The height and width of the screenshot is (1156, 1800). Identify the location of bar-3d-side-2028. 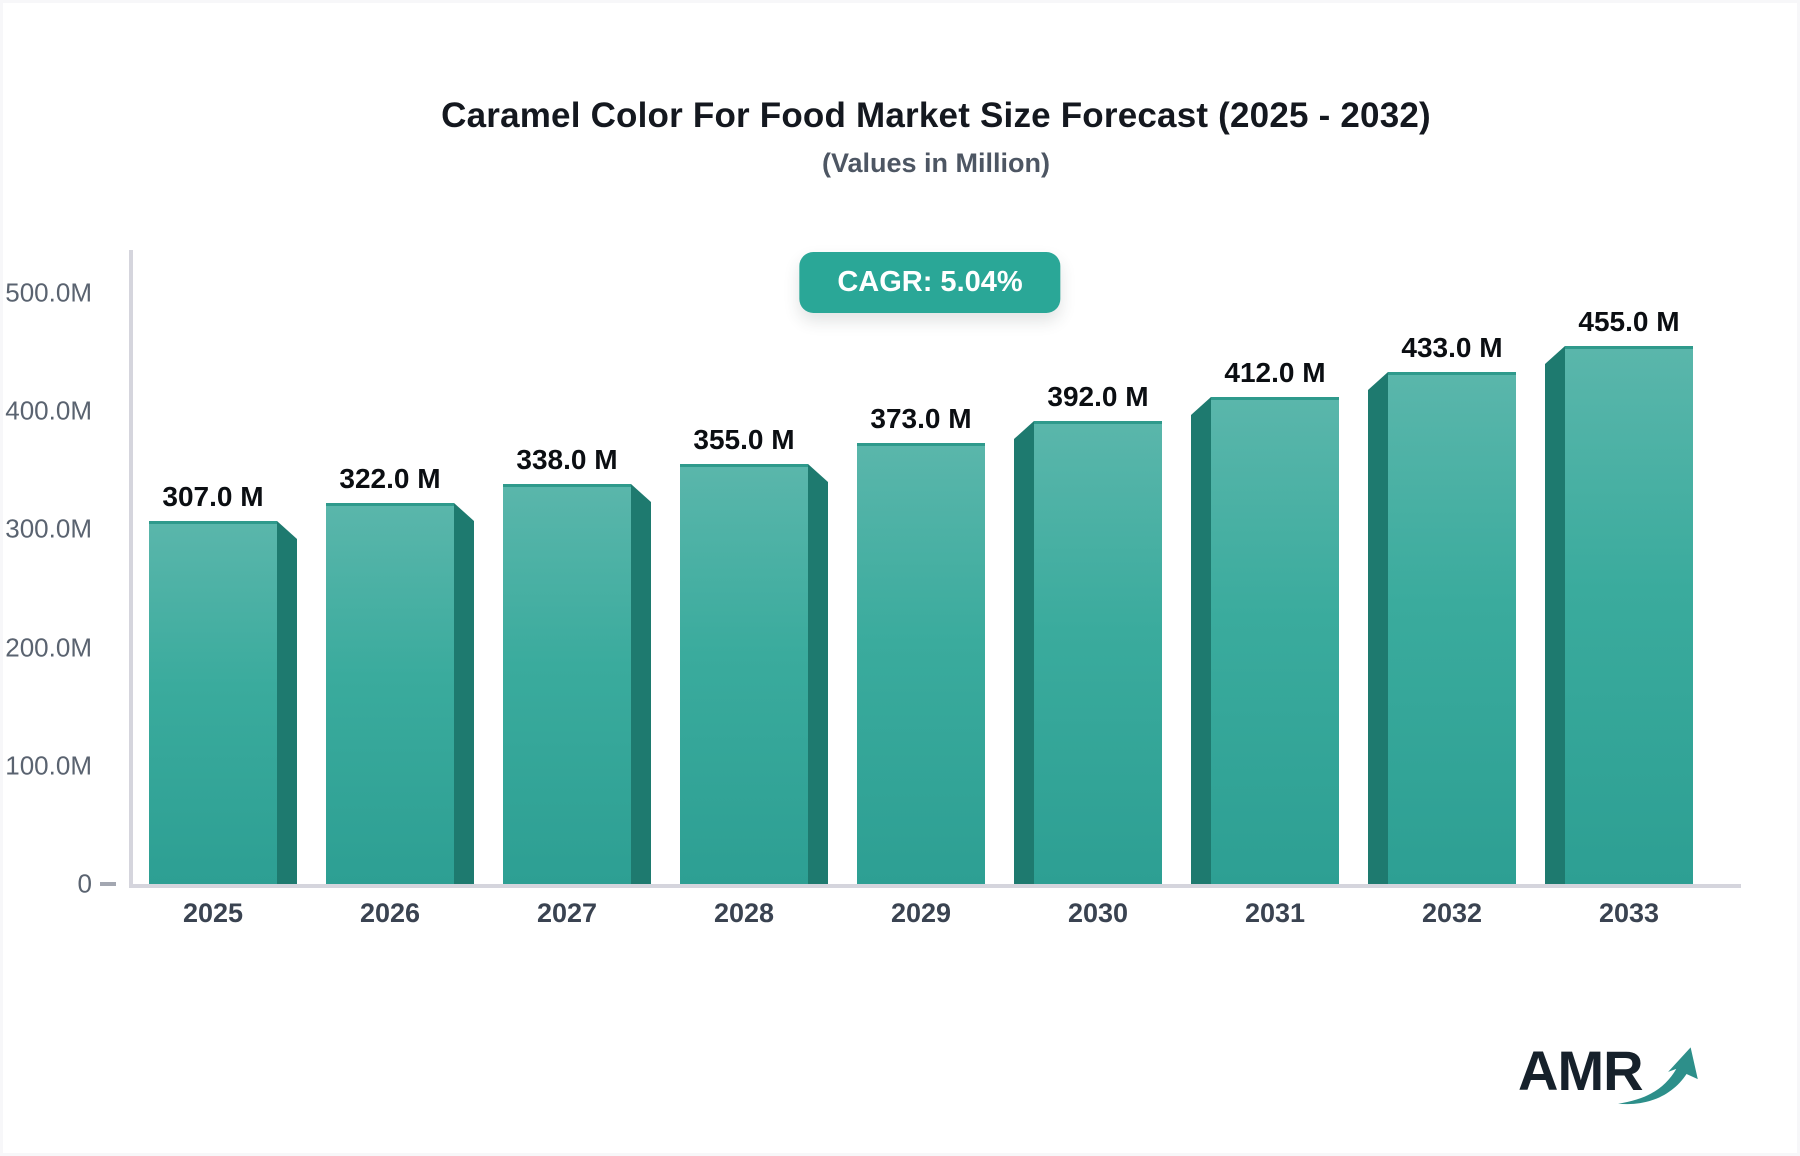
(818, 674).